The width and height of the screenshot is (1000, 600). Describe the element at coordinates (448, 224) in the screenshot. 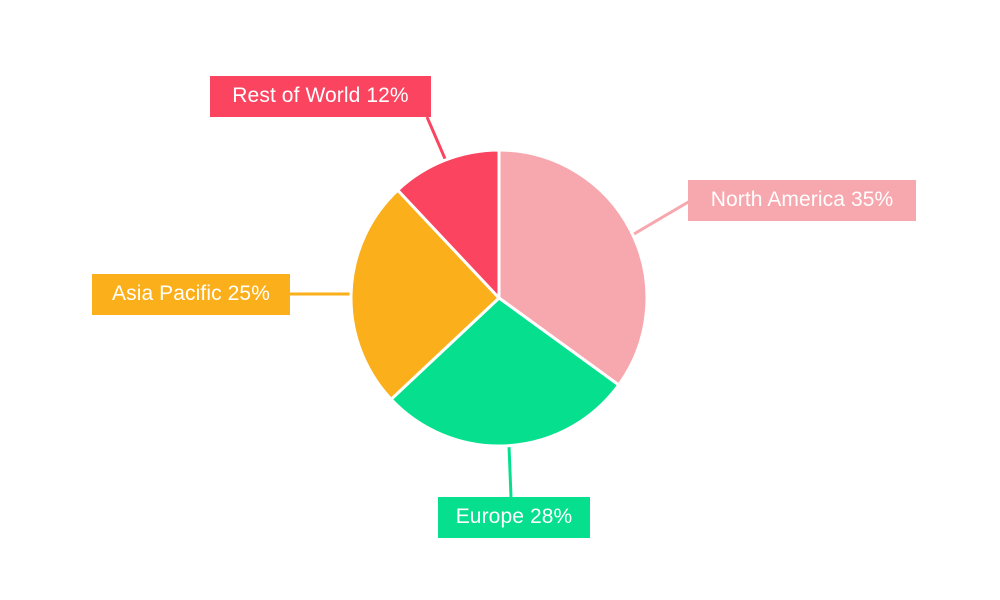

I see `pie-slice-rest-of-world` at that location.